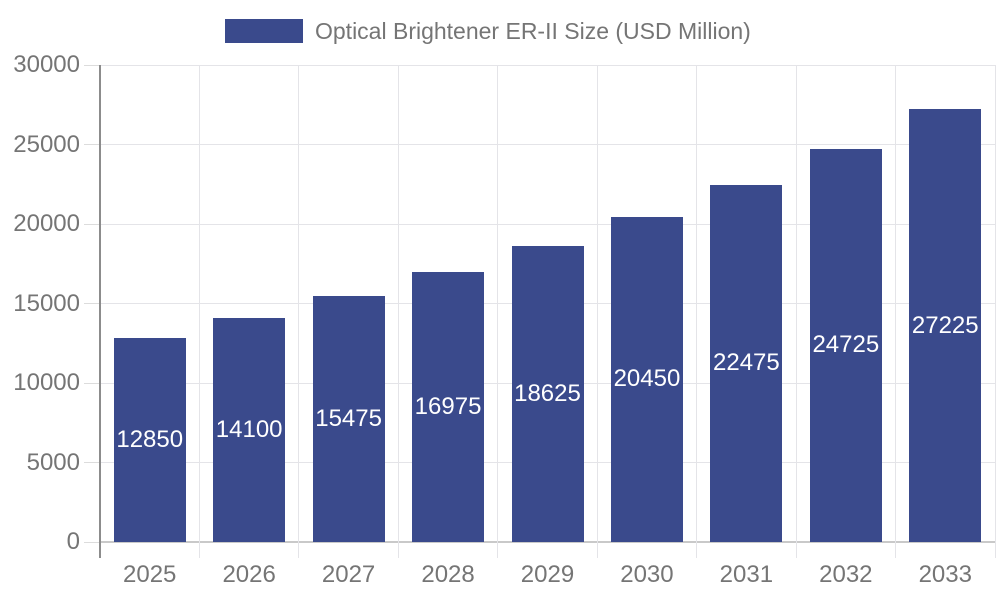 The image size is (1000, 600). I want to click on y-axis-label: 15000, so click(46, 303).